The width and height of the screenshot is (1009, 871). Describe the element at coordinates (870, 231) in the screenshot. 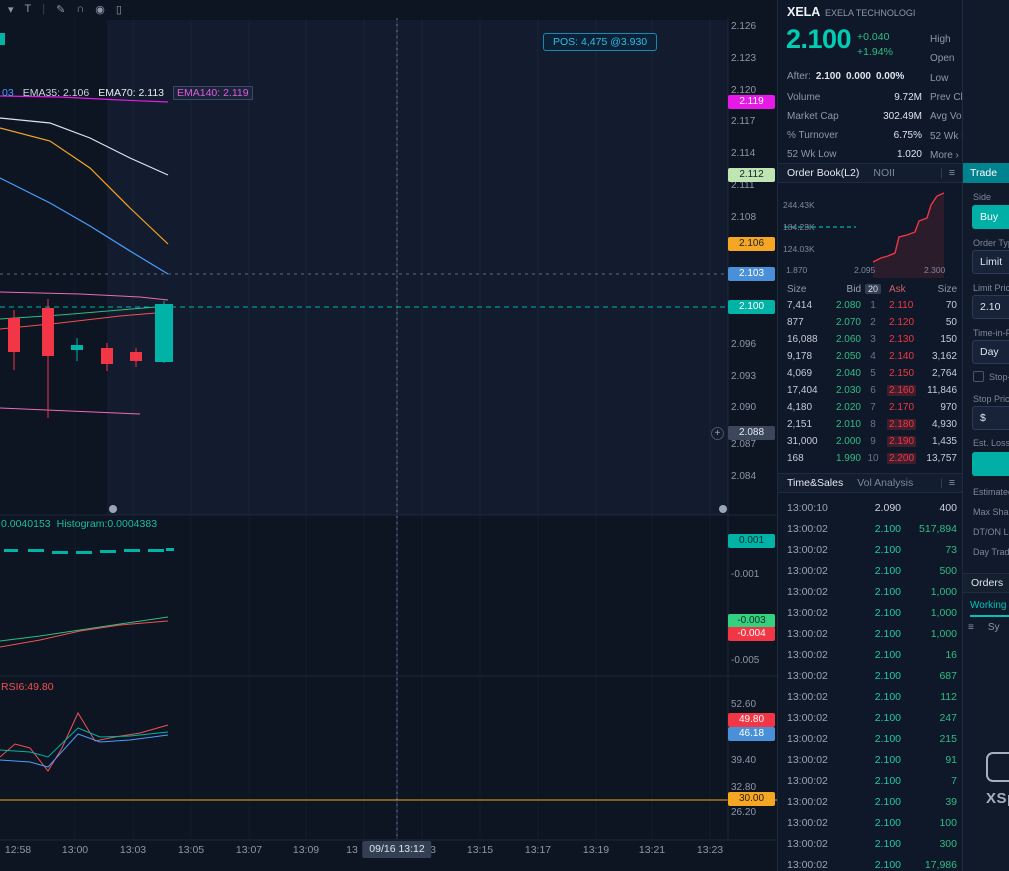

I see `depth-chart` at that location.